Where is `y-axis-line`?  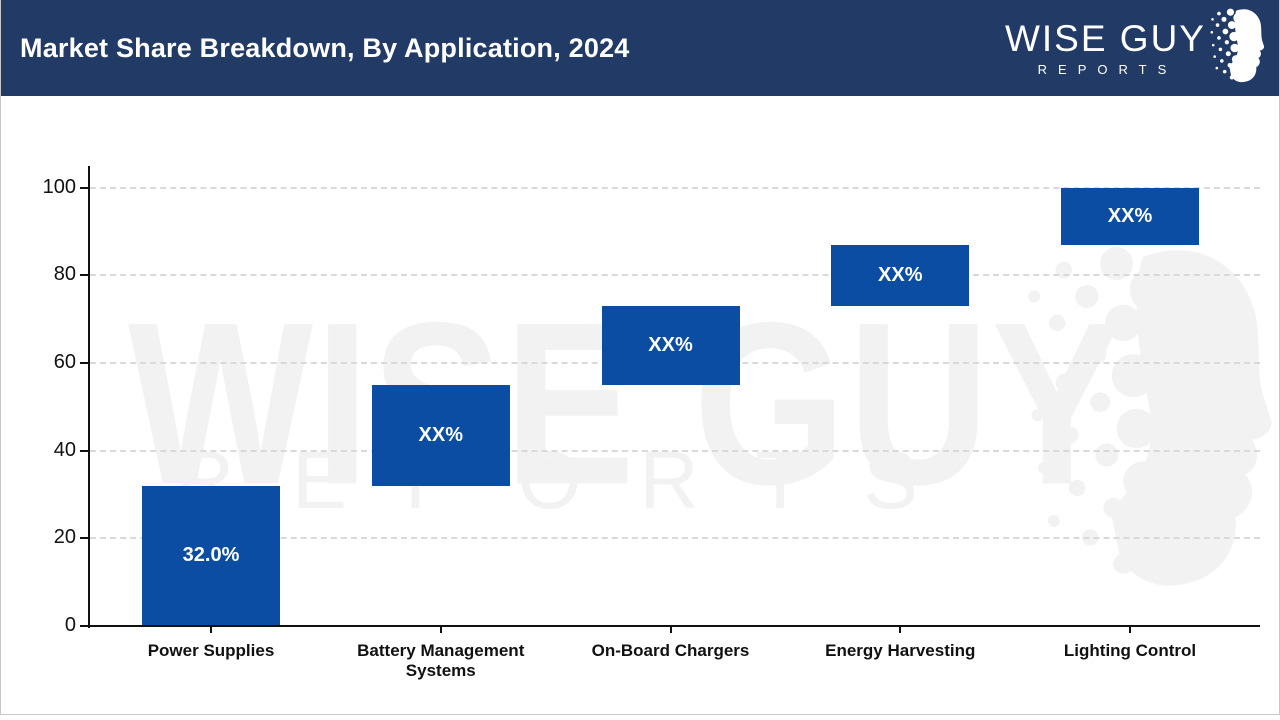
y-axis-line is located at coordinates (89, 397).